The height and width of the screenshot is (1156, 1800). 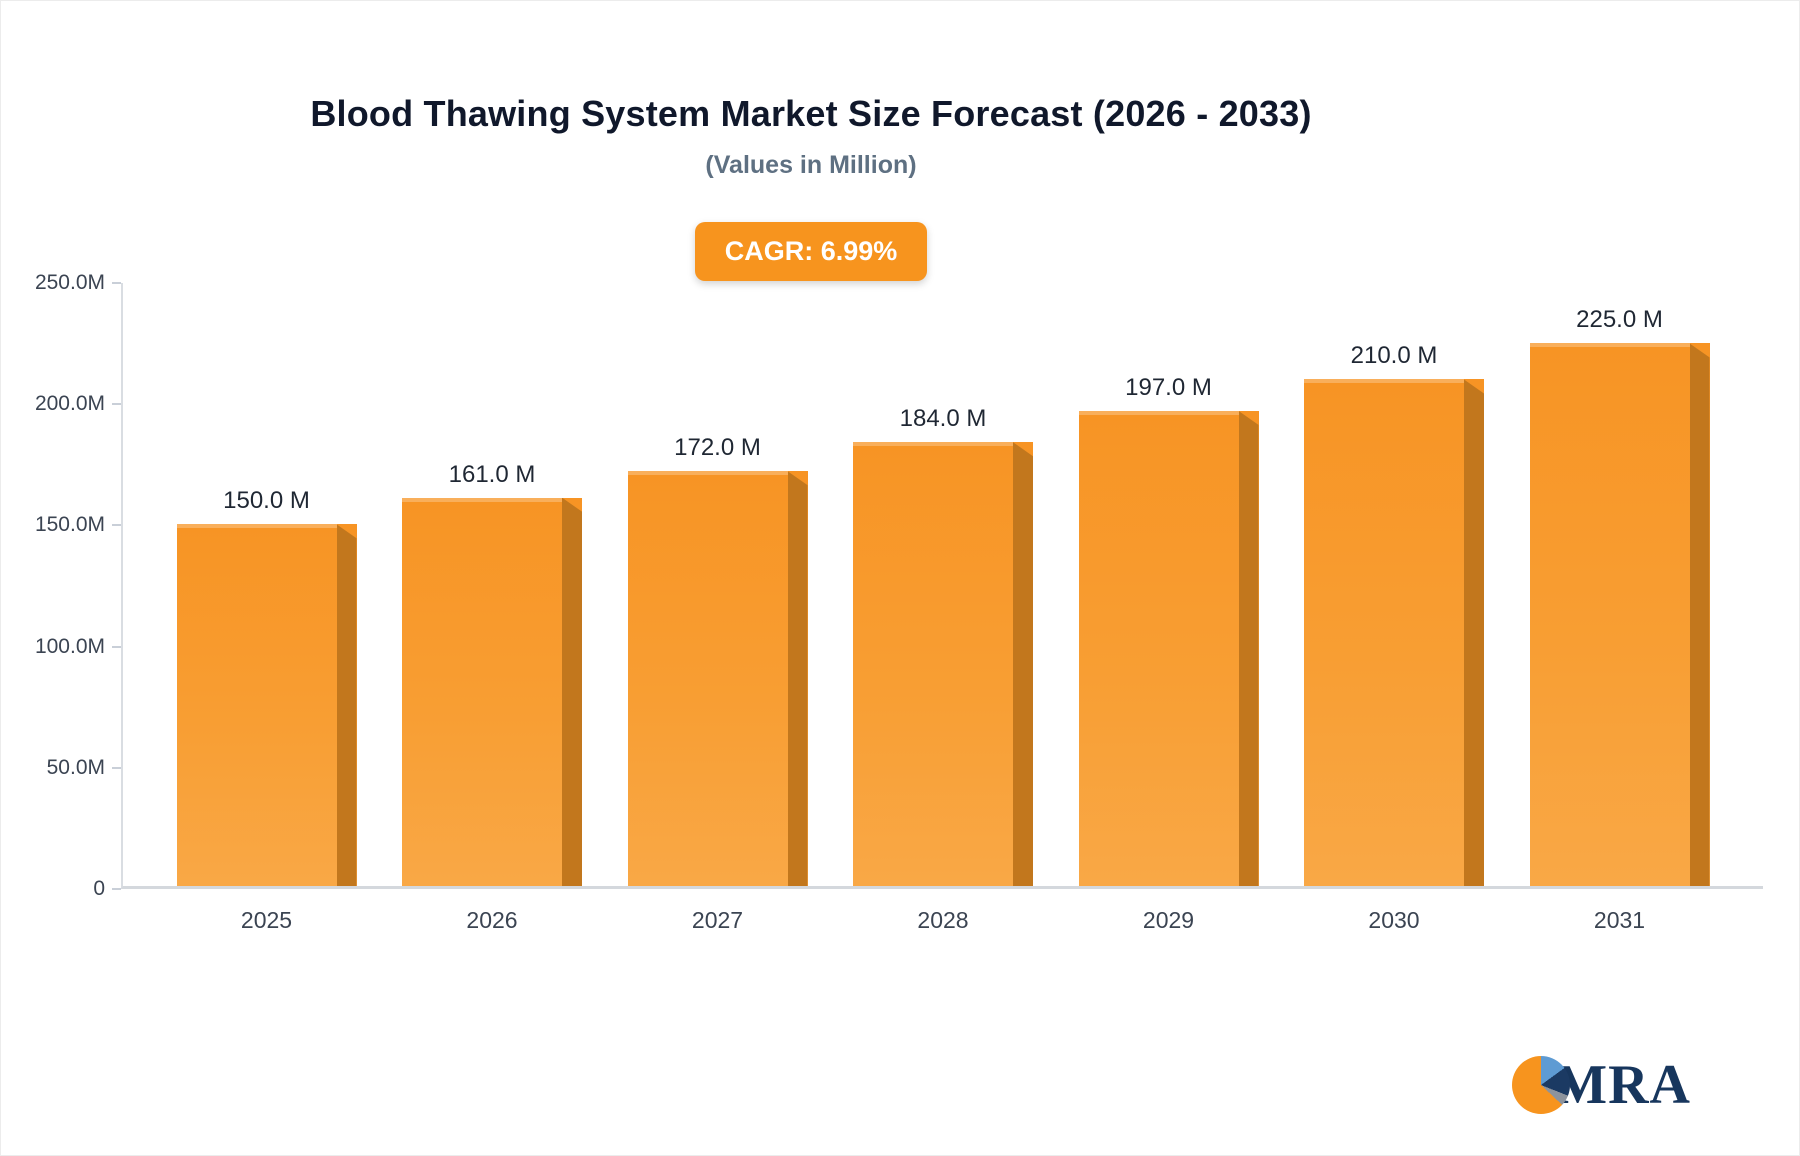 I want to click on bar-group: 225.0 M 2031, so click(x=1619, y=608).